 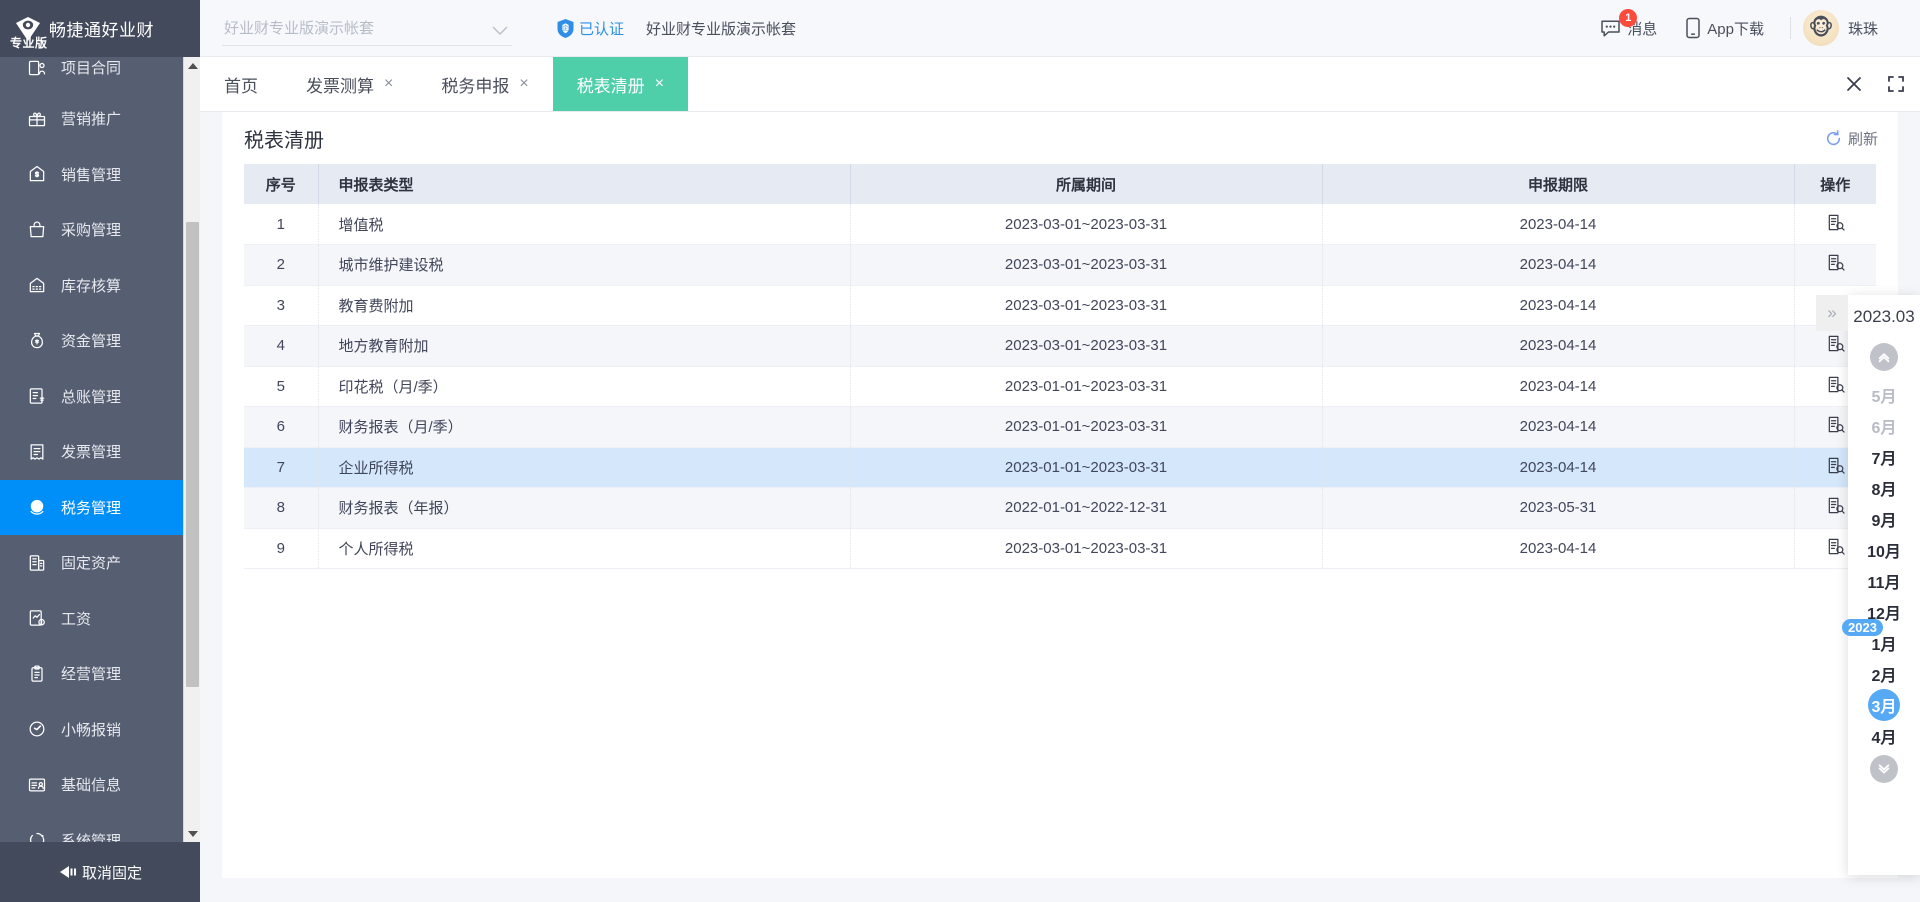 What do you see at coordinates (1060, 224) in the screenshot?
I see `table-row: 1 增值税 2023-03-01~2023-03-31 2023-04-14` at bounding box center [1060, 224].